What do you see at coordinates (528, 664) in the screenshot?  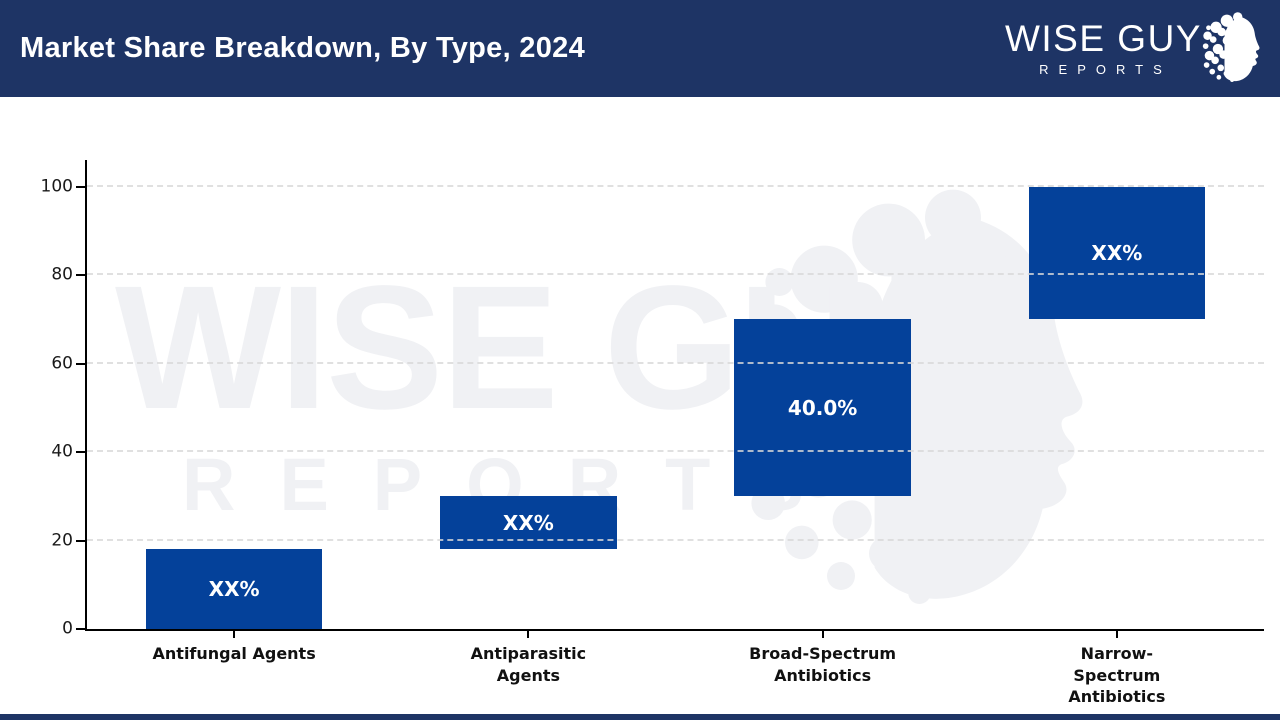 I see `x-category-label-2: Antiparasitic Agents` at bounding box center [528, 664].